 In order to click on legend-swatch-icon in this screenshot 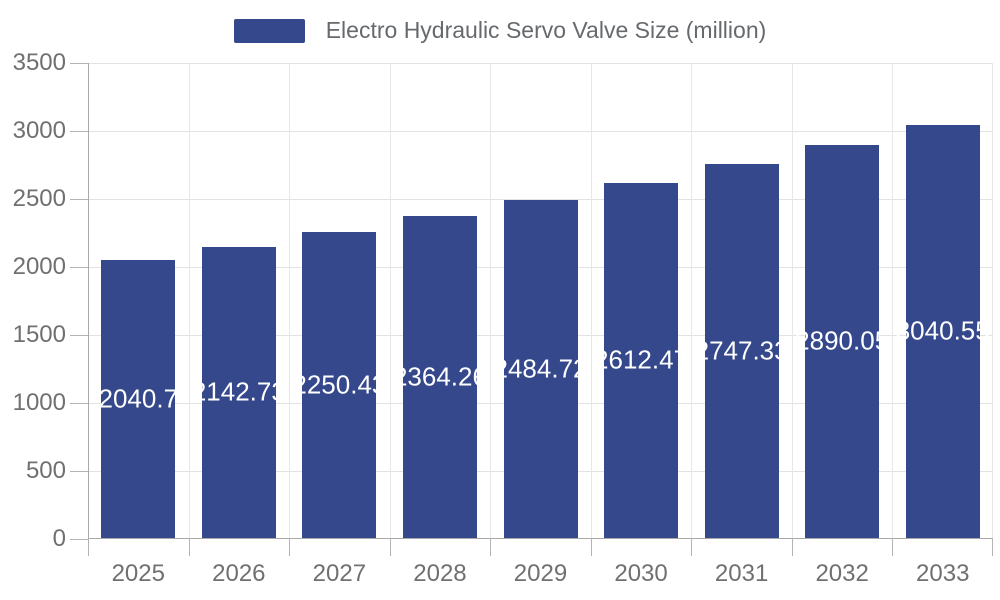, I will do `click(269, 30)`.